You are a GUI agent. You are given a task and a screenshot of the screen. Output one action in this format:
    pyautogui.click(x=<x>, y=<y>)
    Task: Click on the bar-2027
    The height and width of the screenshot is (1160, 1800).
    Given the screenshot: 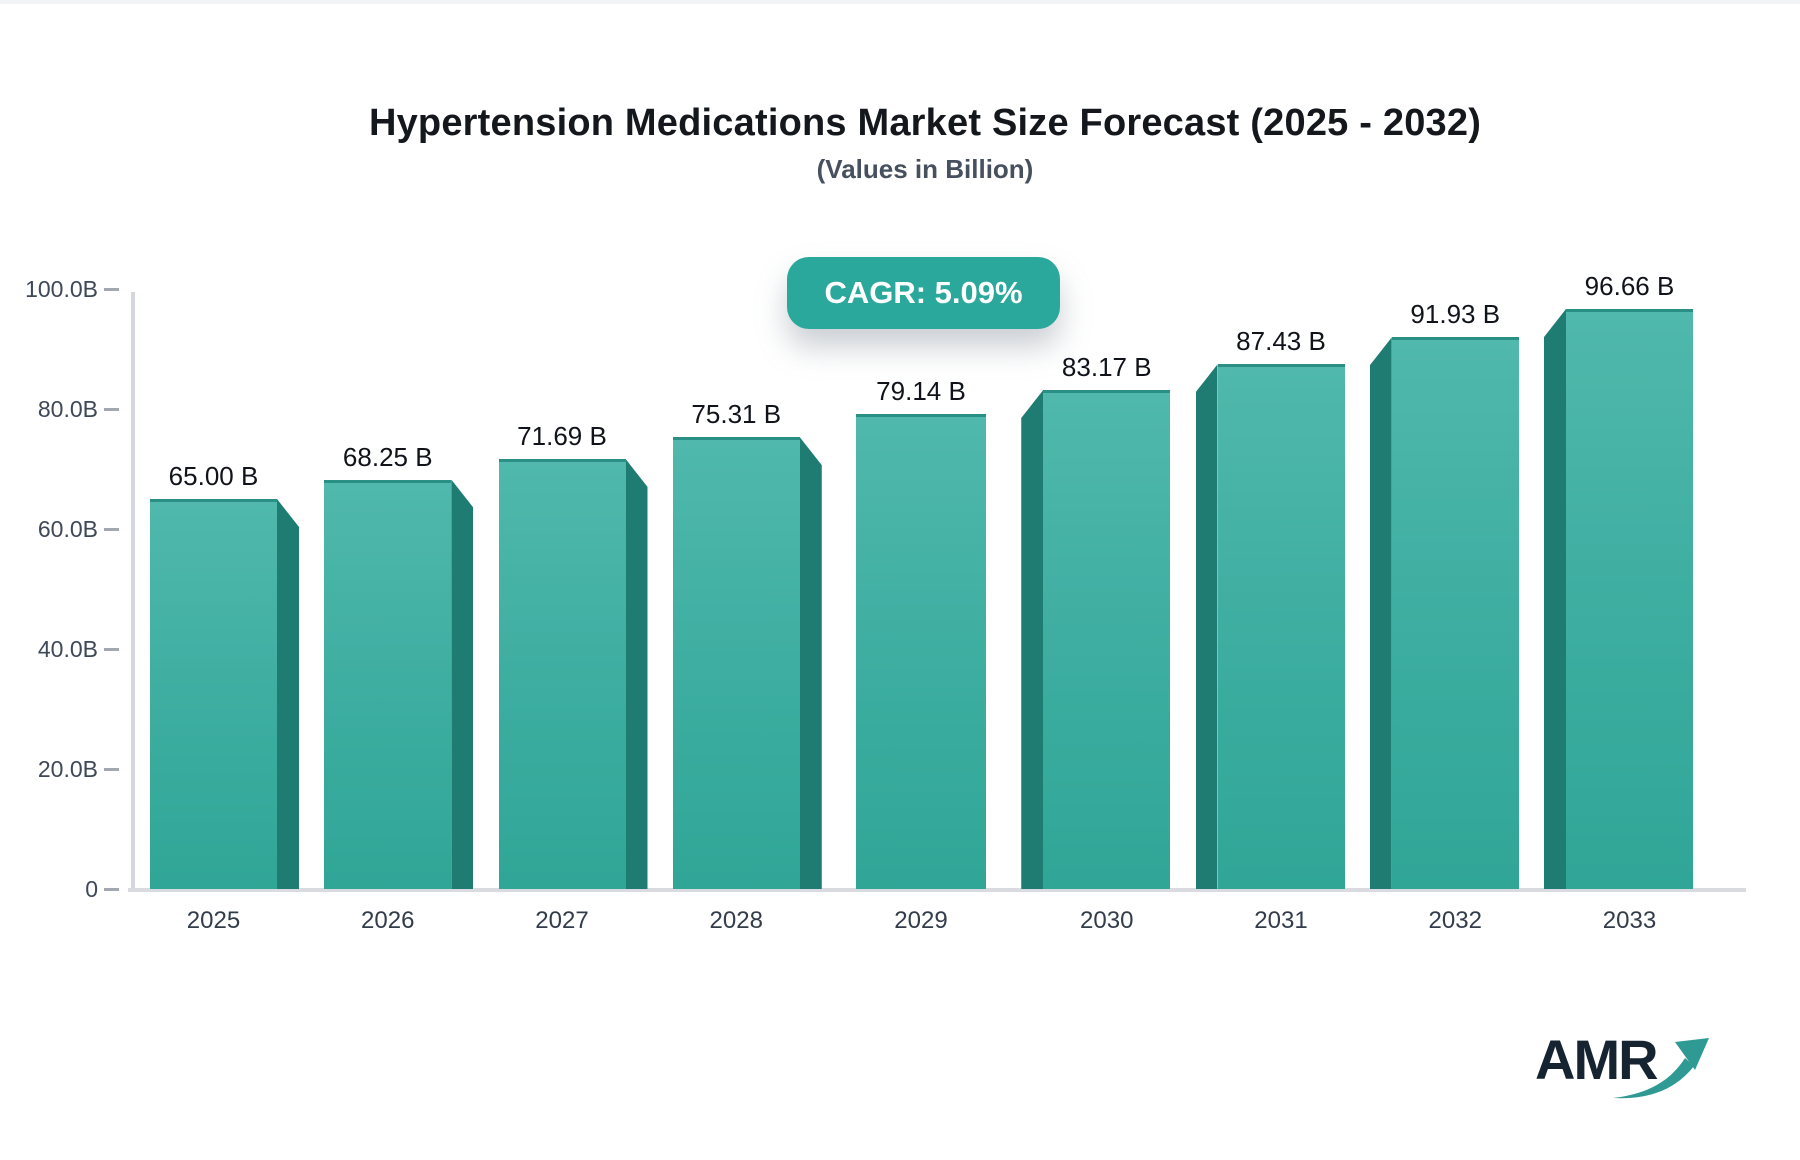 What is the action you would take?
    pyautogui.click(x=562, y=673)
    